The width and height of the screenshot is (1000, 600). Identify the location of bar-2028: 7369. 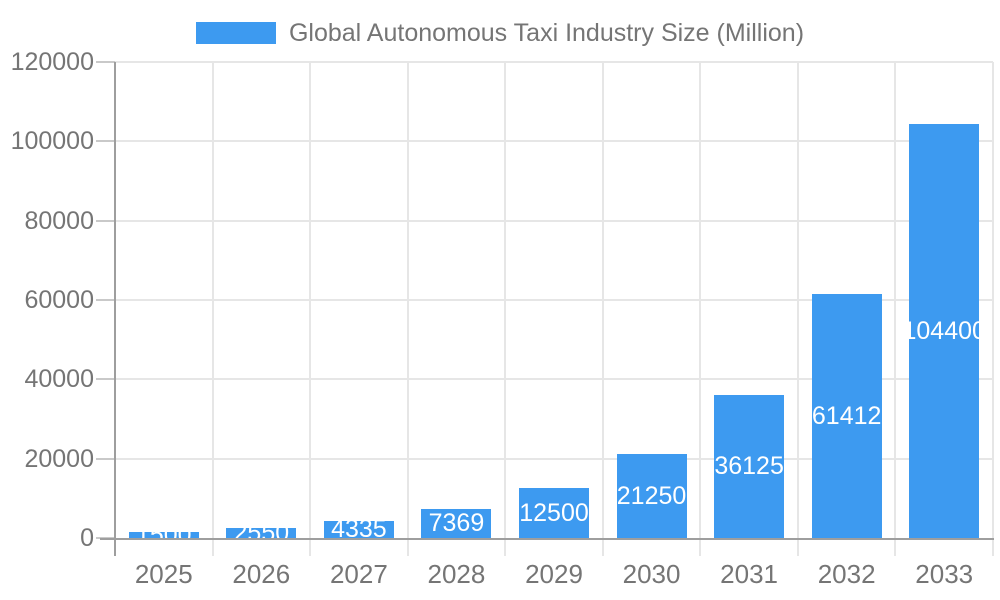
(456, 523).